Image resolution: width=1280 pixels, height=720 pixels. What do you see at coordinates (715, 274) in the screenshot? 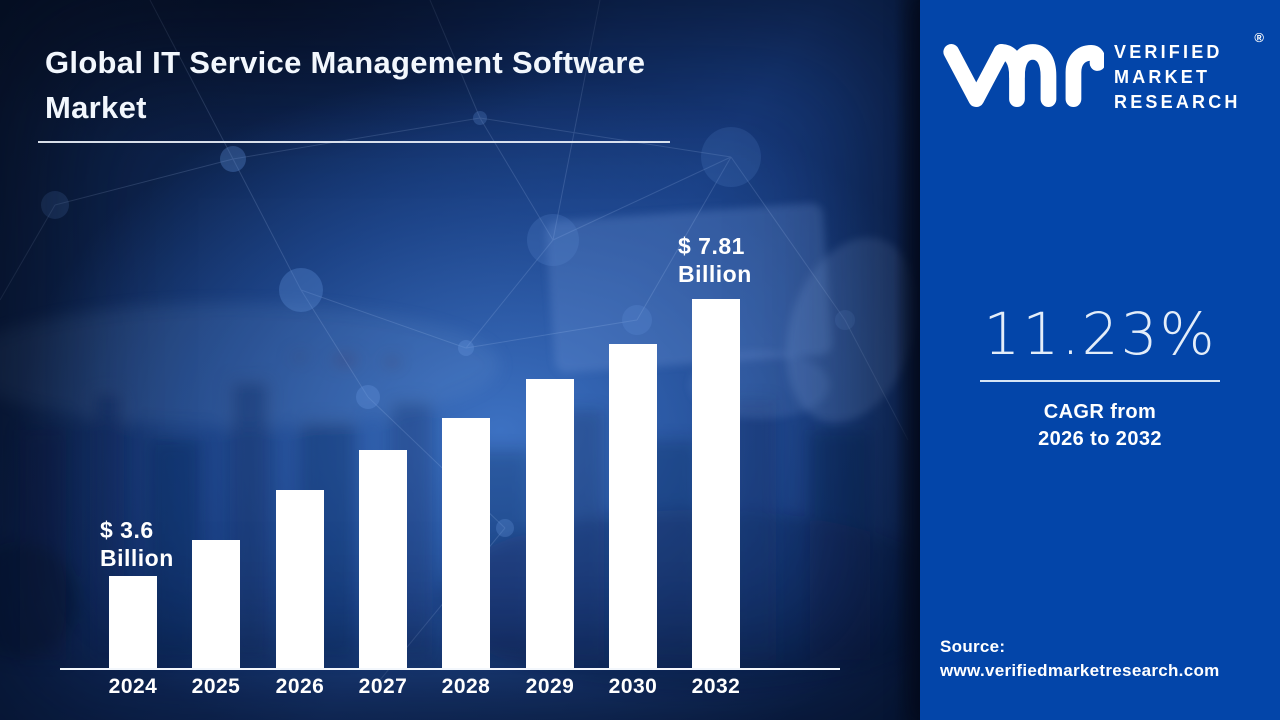
I see `data-label-2032-unit: Billion` at bounding box center [715, 274].